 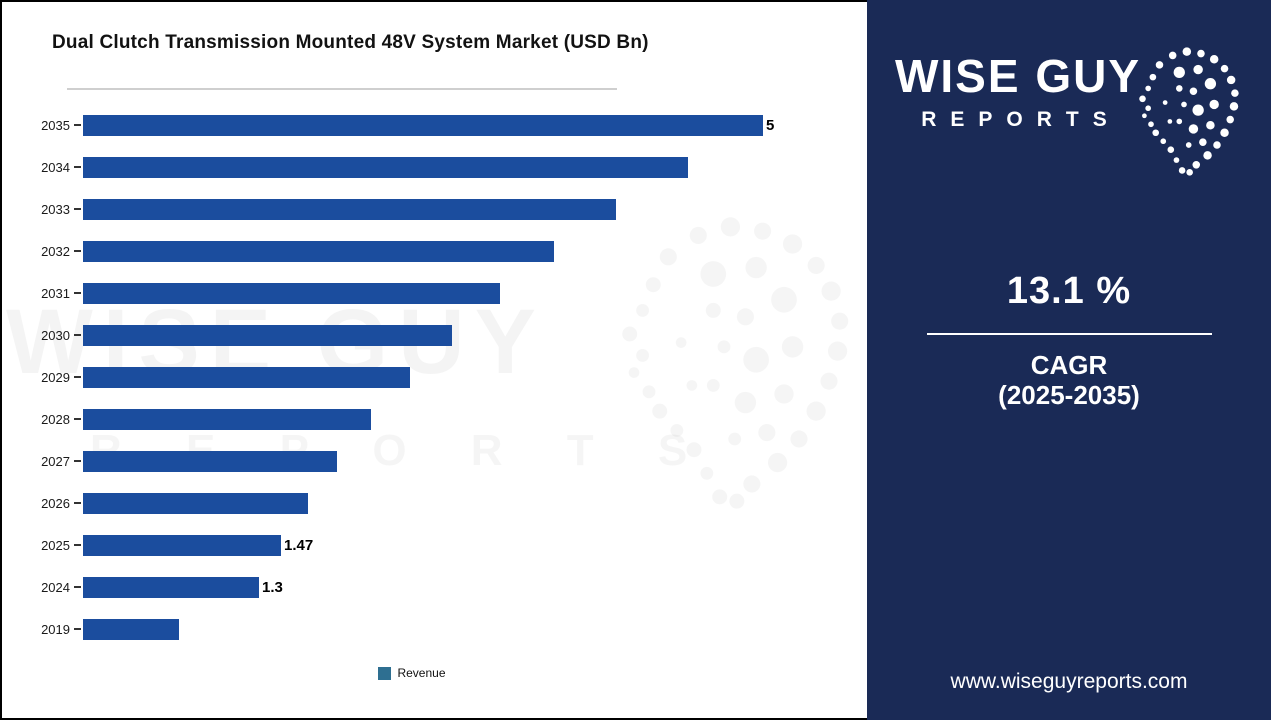 I want to click on legend-swatch-revenue, so click(x=385, y=673).